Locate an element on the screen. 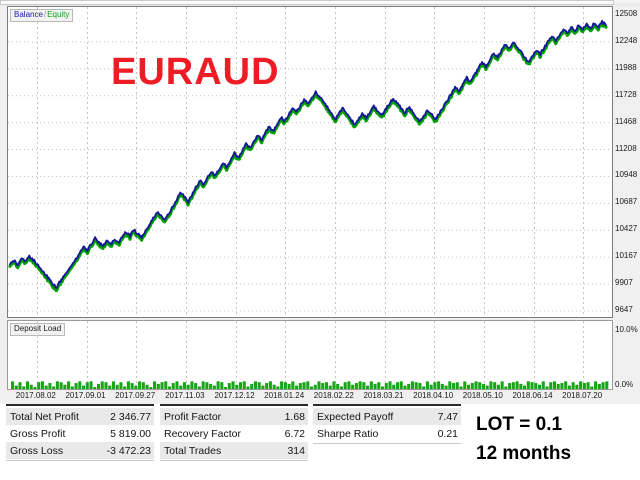 Image resolution: width=640 pixels, height=480 pixels. lot-annotation: LOT = 0.1 is located at coordinates (519, 424).